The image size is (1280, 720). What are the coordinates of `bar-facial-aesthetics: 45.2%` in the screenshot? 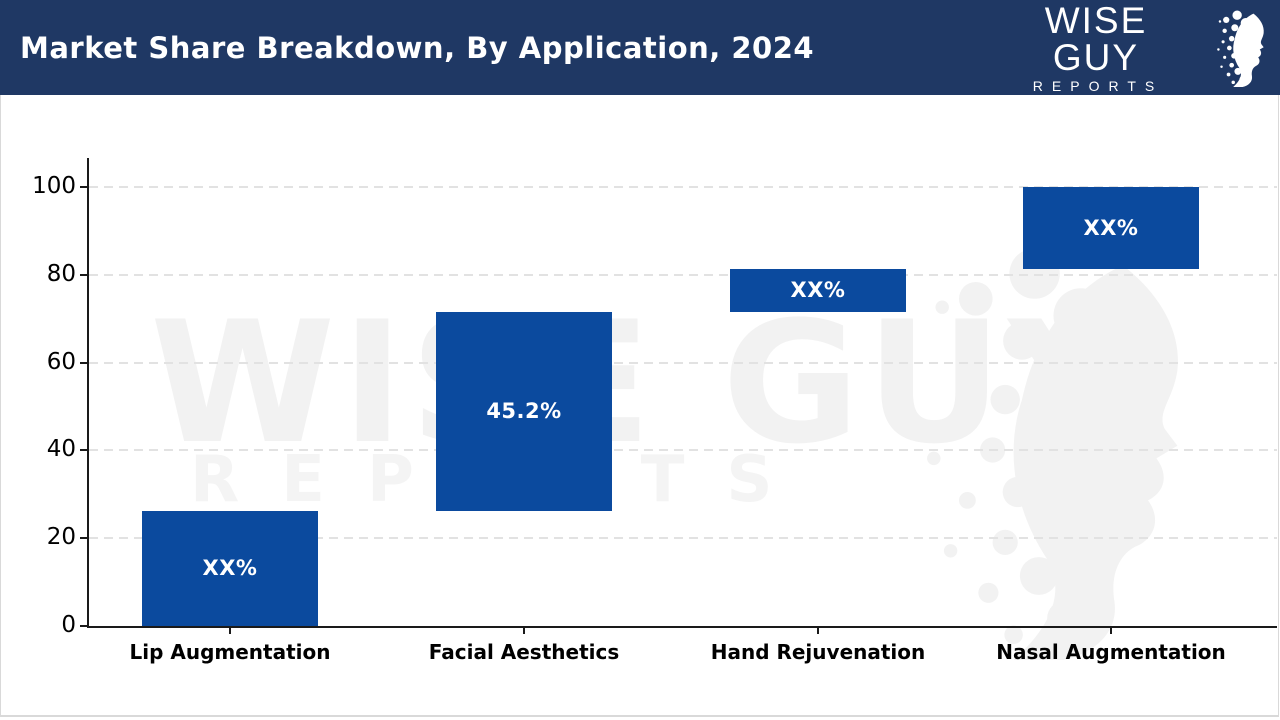 It's located at (524, 411).